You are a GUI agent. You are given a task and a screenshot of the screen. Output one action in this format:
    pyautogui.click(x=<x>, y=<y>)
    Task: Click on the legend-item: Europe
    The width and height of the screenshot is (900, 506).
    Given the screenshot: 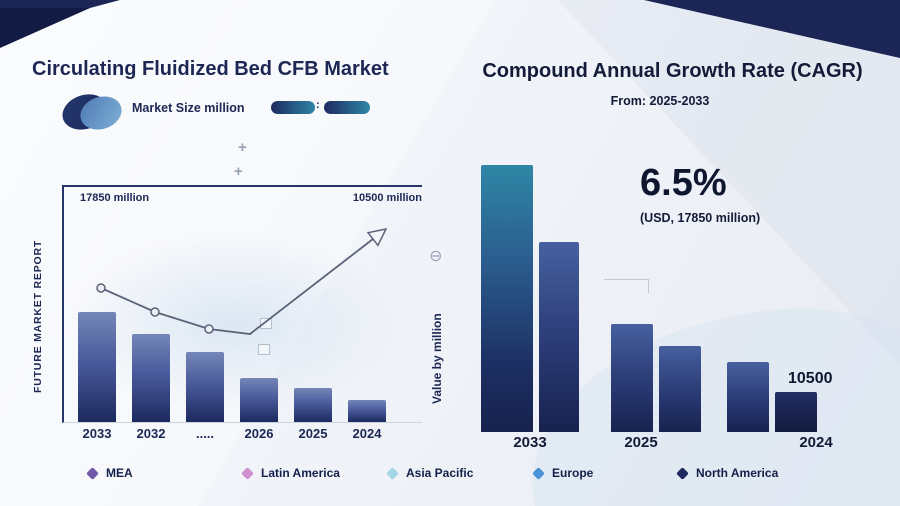 What is the action you would take?
    pyautogui.click(x=563, y=473)
    